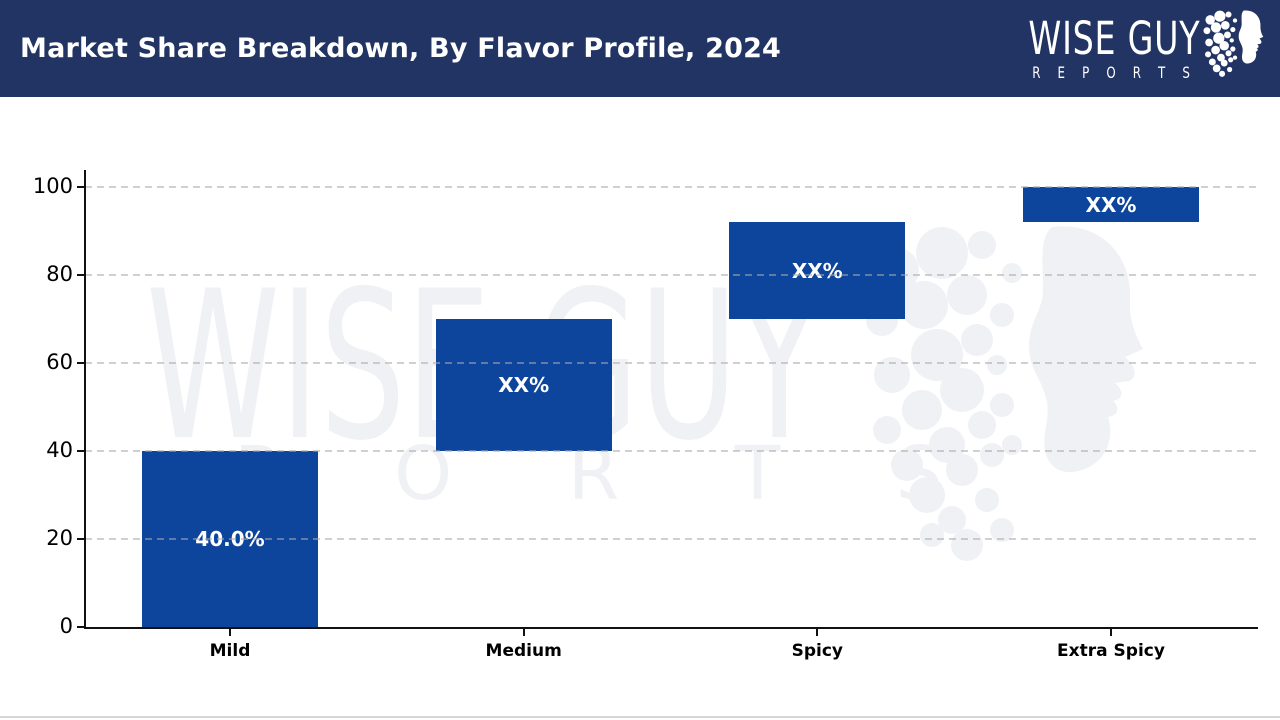 This screenshot has height=720, width=1280. Describe the element at coordinates (671, 275) in the screenshot. I see `gridline-y80` at that location.